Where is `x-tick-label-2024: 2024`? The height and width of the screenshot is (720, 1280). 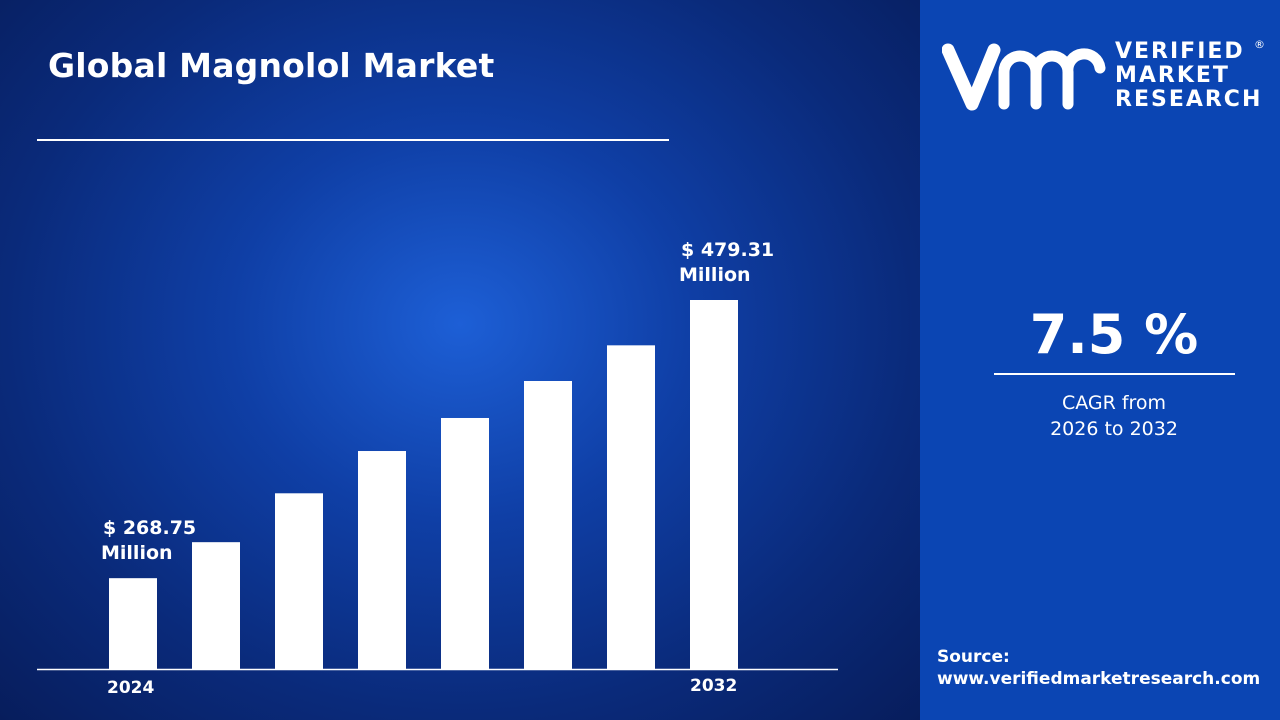 x-tick-label-2024: 2024 is located at coordinates (131, 688).